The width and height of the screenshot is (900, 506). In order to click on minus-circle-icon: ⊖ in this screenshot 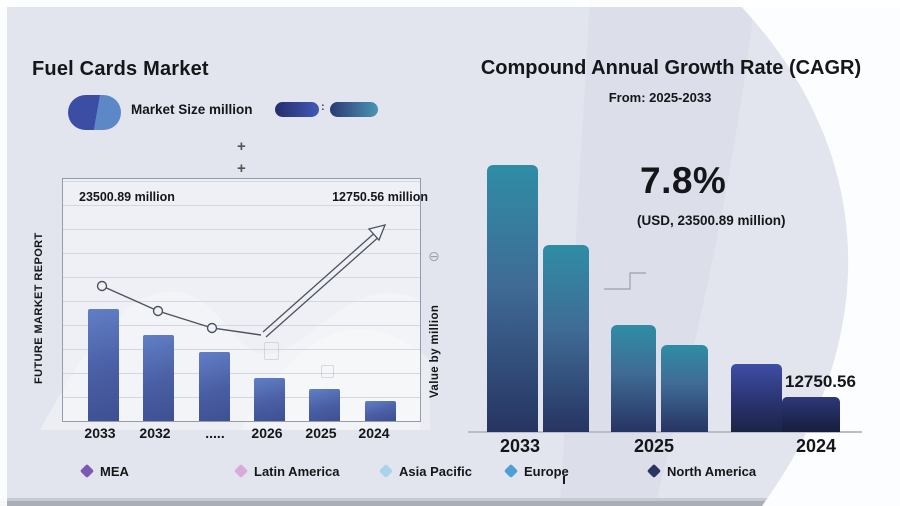, I will do `click(434, 256)`.